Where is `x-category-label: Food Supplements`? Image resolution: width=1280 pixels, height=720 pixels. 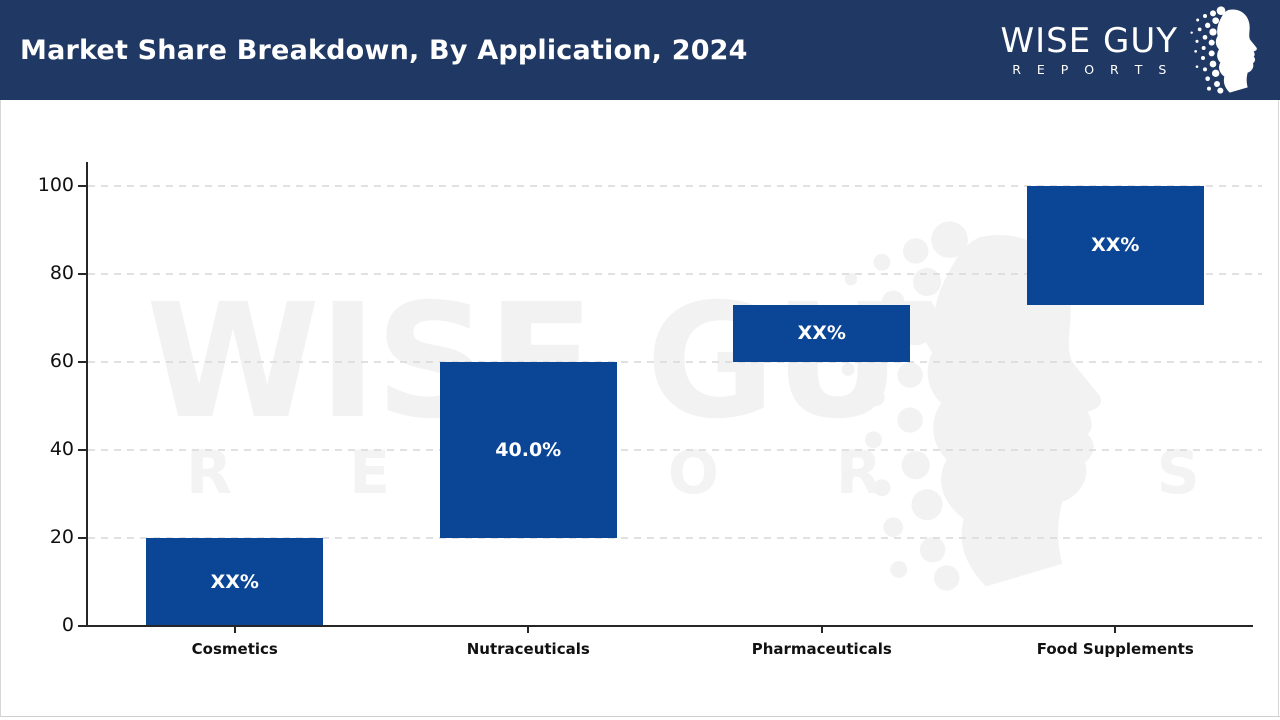
x-category-label: Food Supplements is located at coordinates (1115, 649).